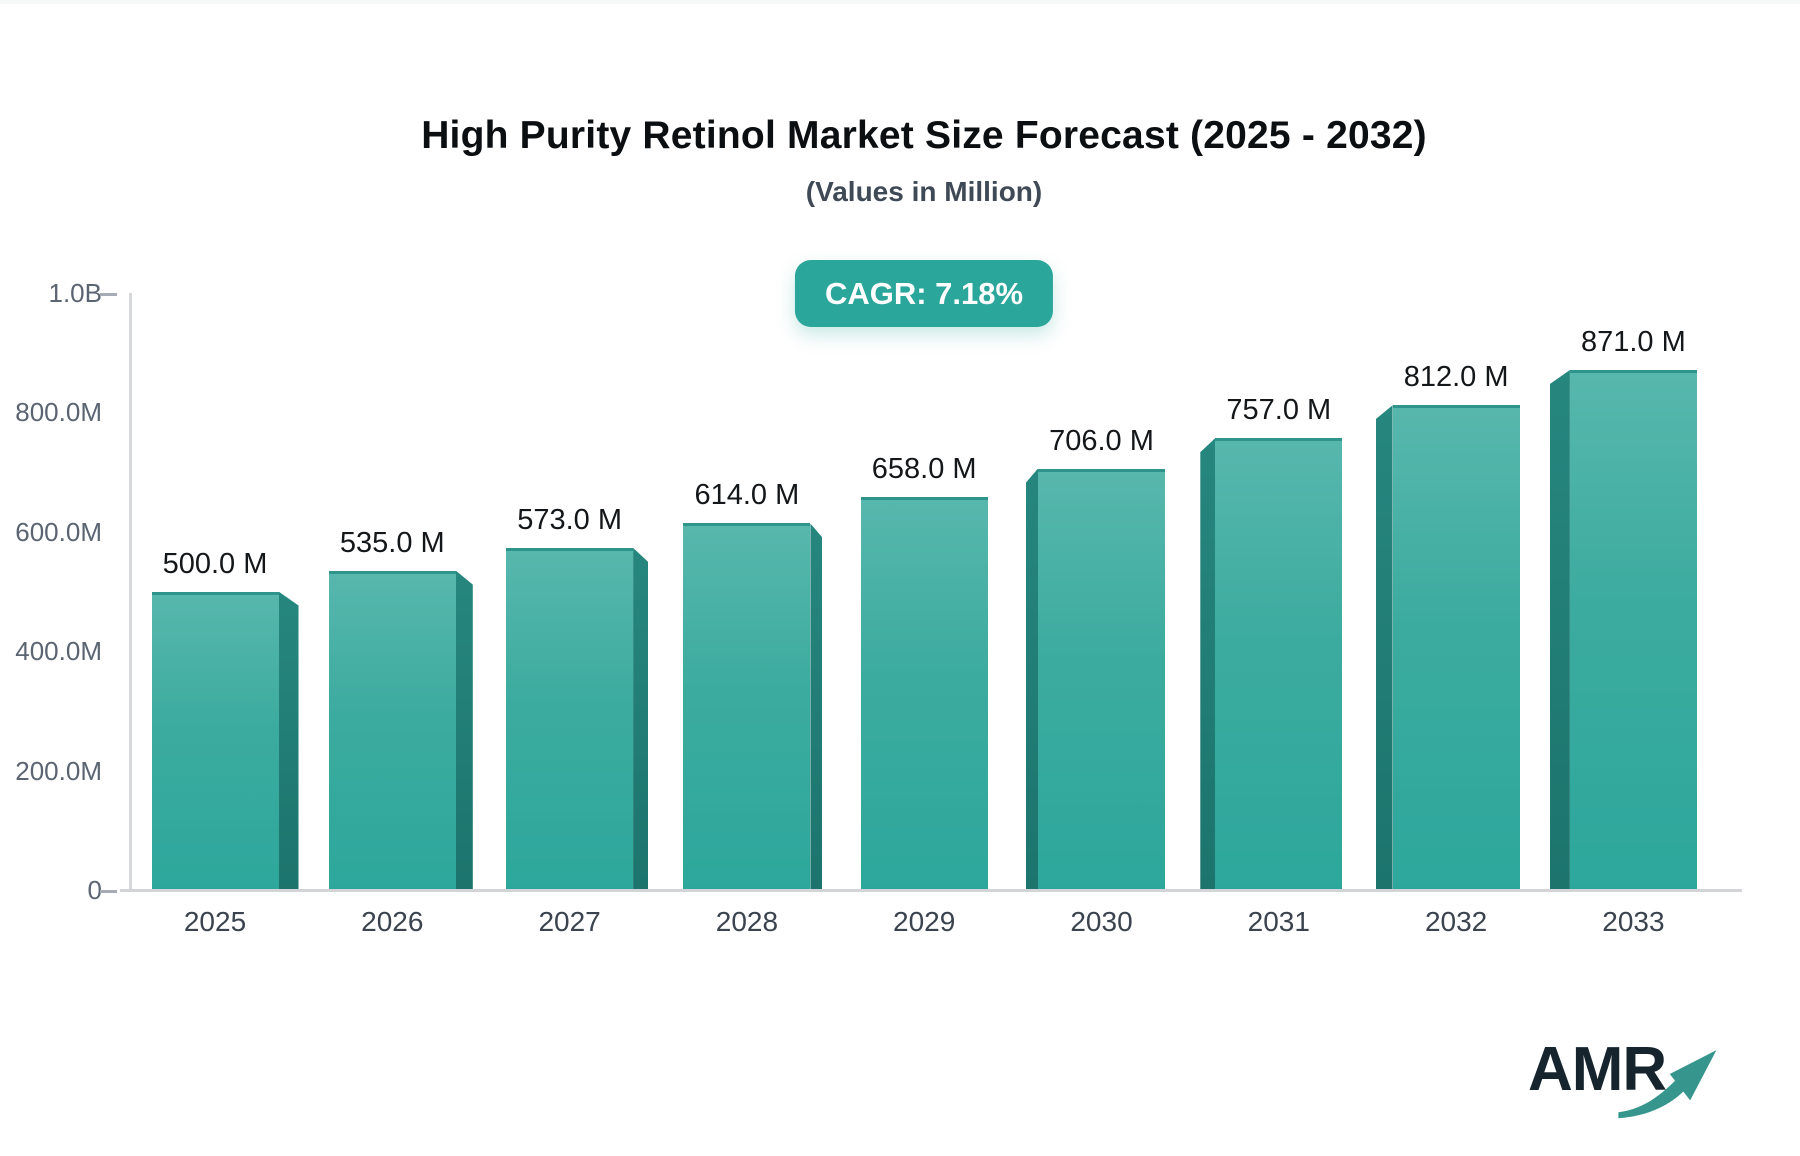 The height and width of the screenshot is (1156, 1800). Describe the element at coordinates (1279, 410) in the screenshot. I see `bar-value-label: 757.0 M` at that location.